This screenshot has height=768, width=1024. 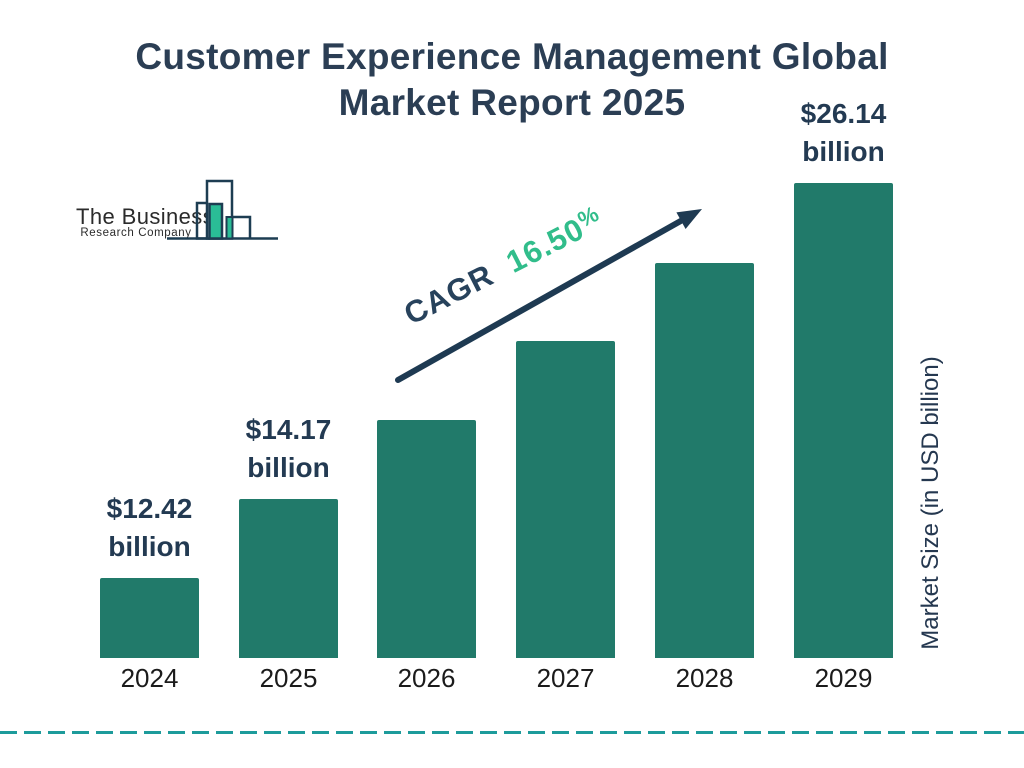 I want to click on bar-2024, so click(x=149, y=618).